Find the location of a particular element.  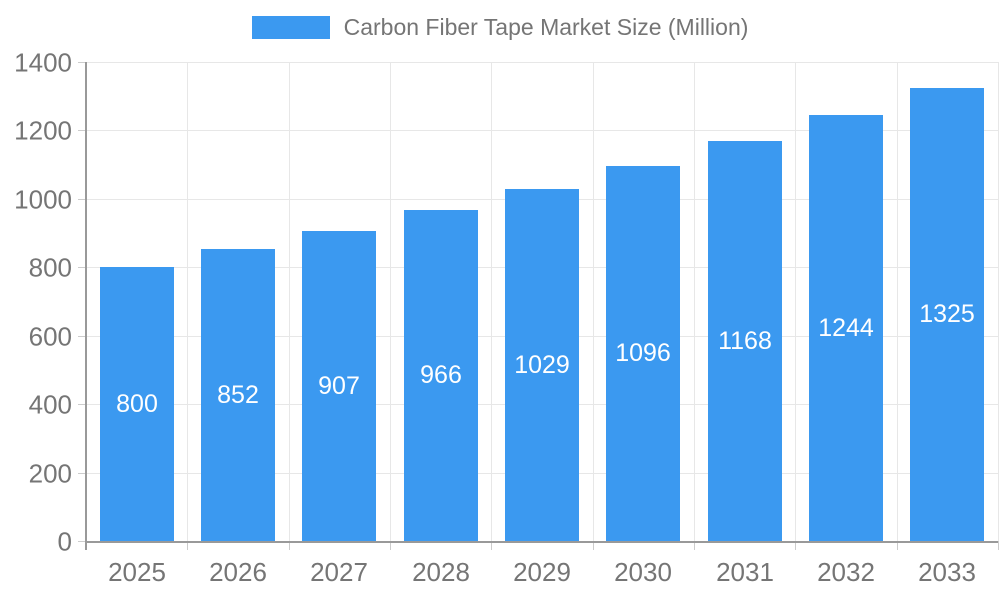

bar-value-label: 1325 is located at coordinates (947, 314).